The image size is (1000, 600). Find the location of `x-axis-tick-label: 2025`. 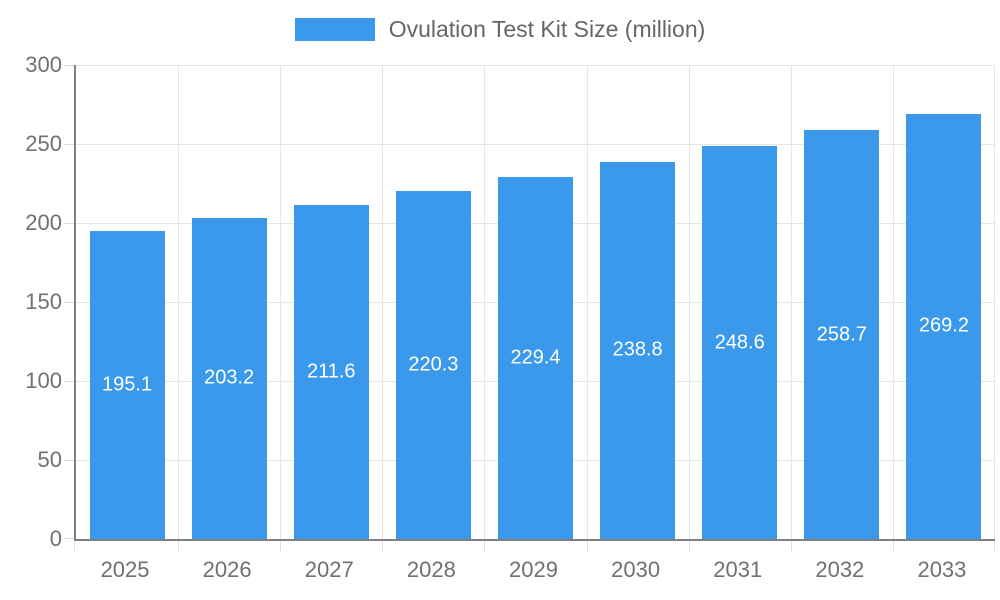

x-axis-tick-label: 2025 is located at coordinates (125, 569).